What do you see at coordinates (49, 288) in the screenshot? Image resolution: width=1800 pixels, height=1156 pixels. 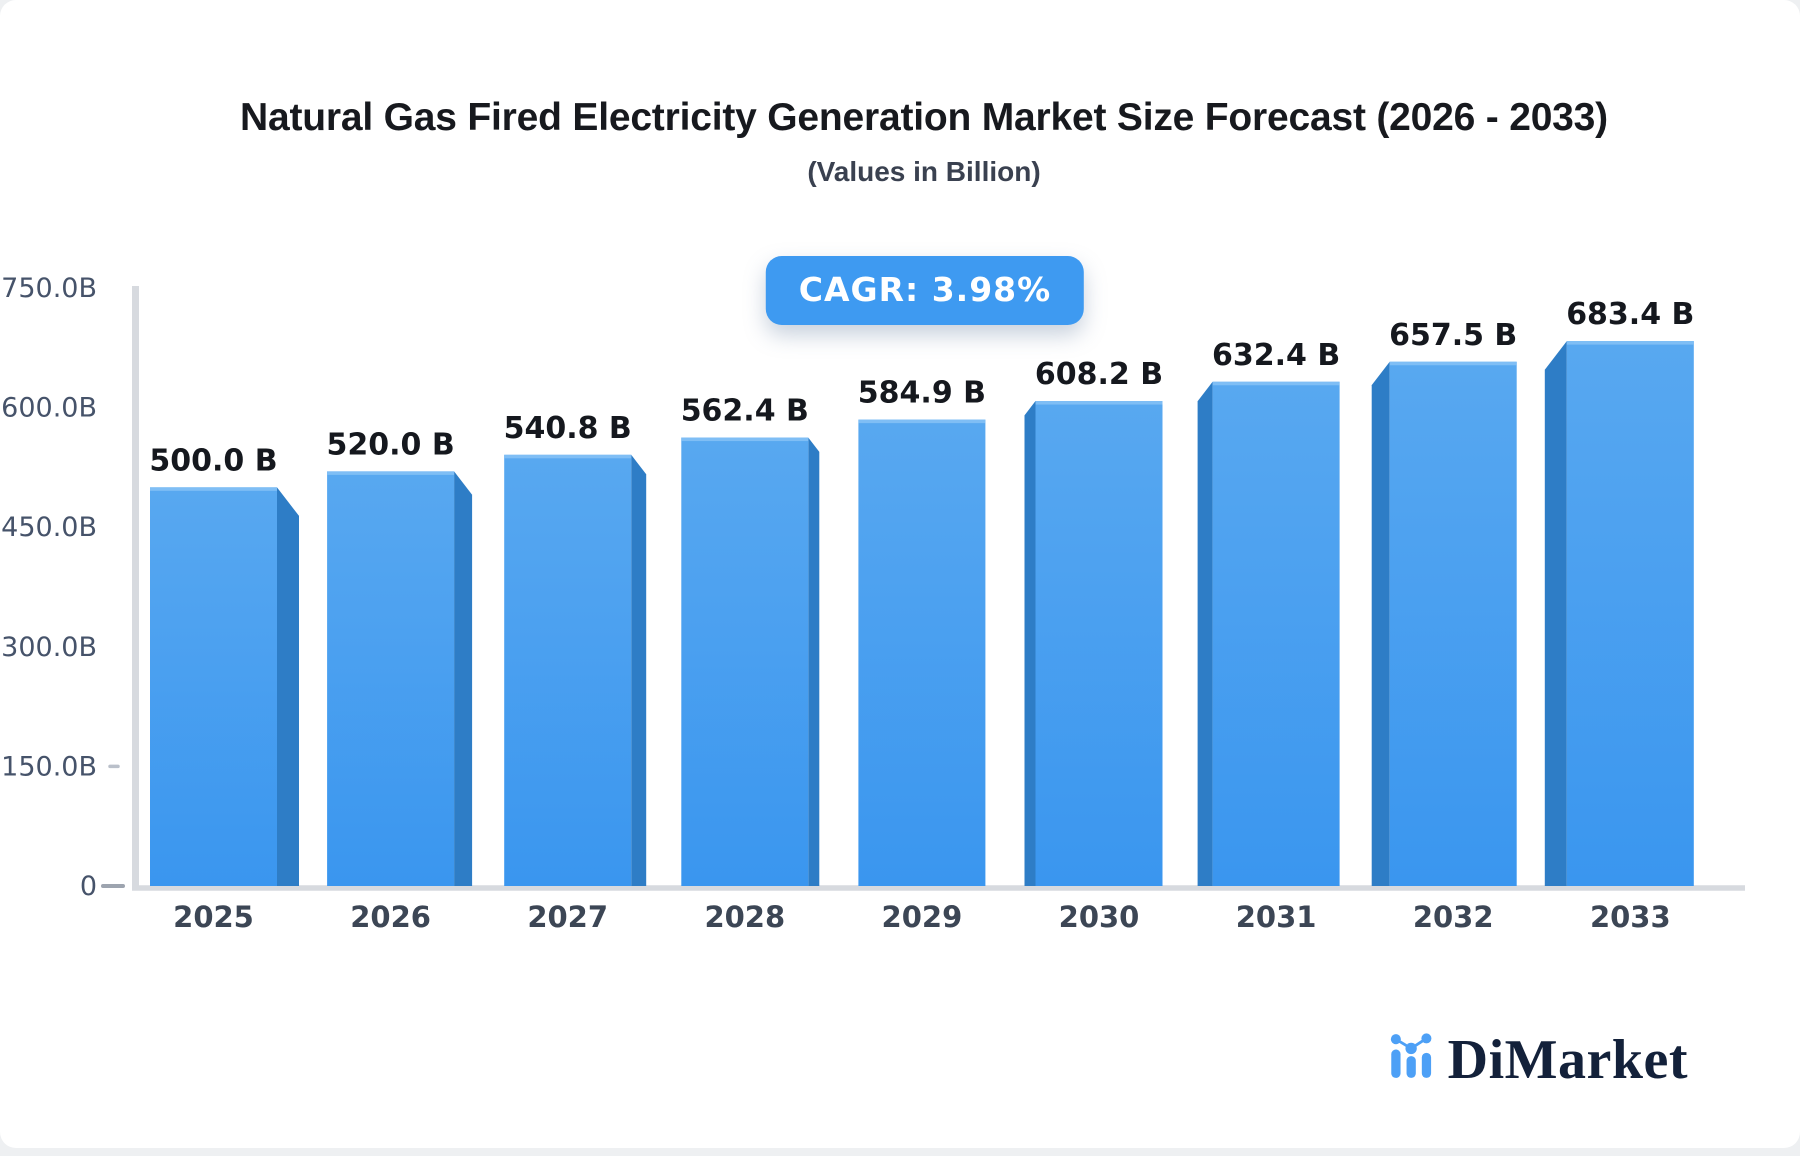 I see `y-axis-tick-label: 750.0B` at bounding box center [49, 288].